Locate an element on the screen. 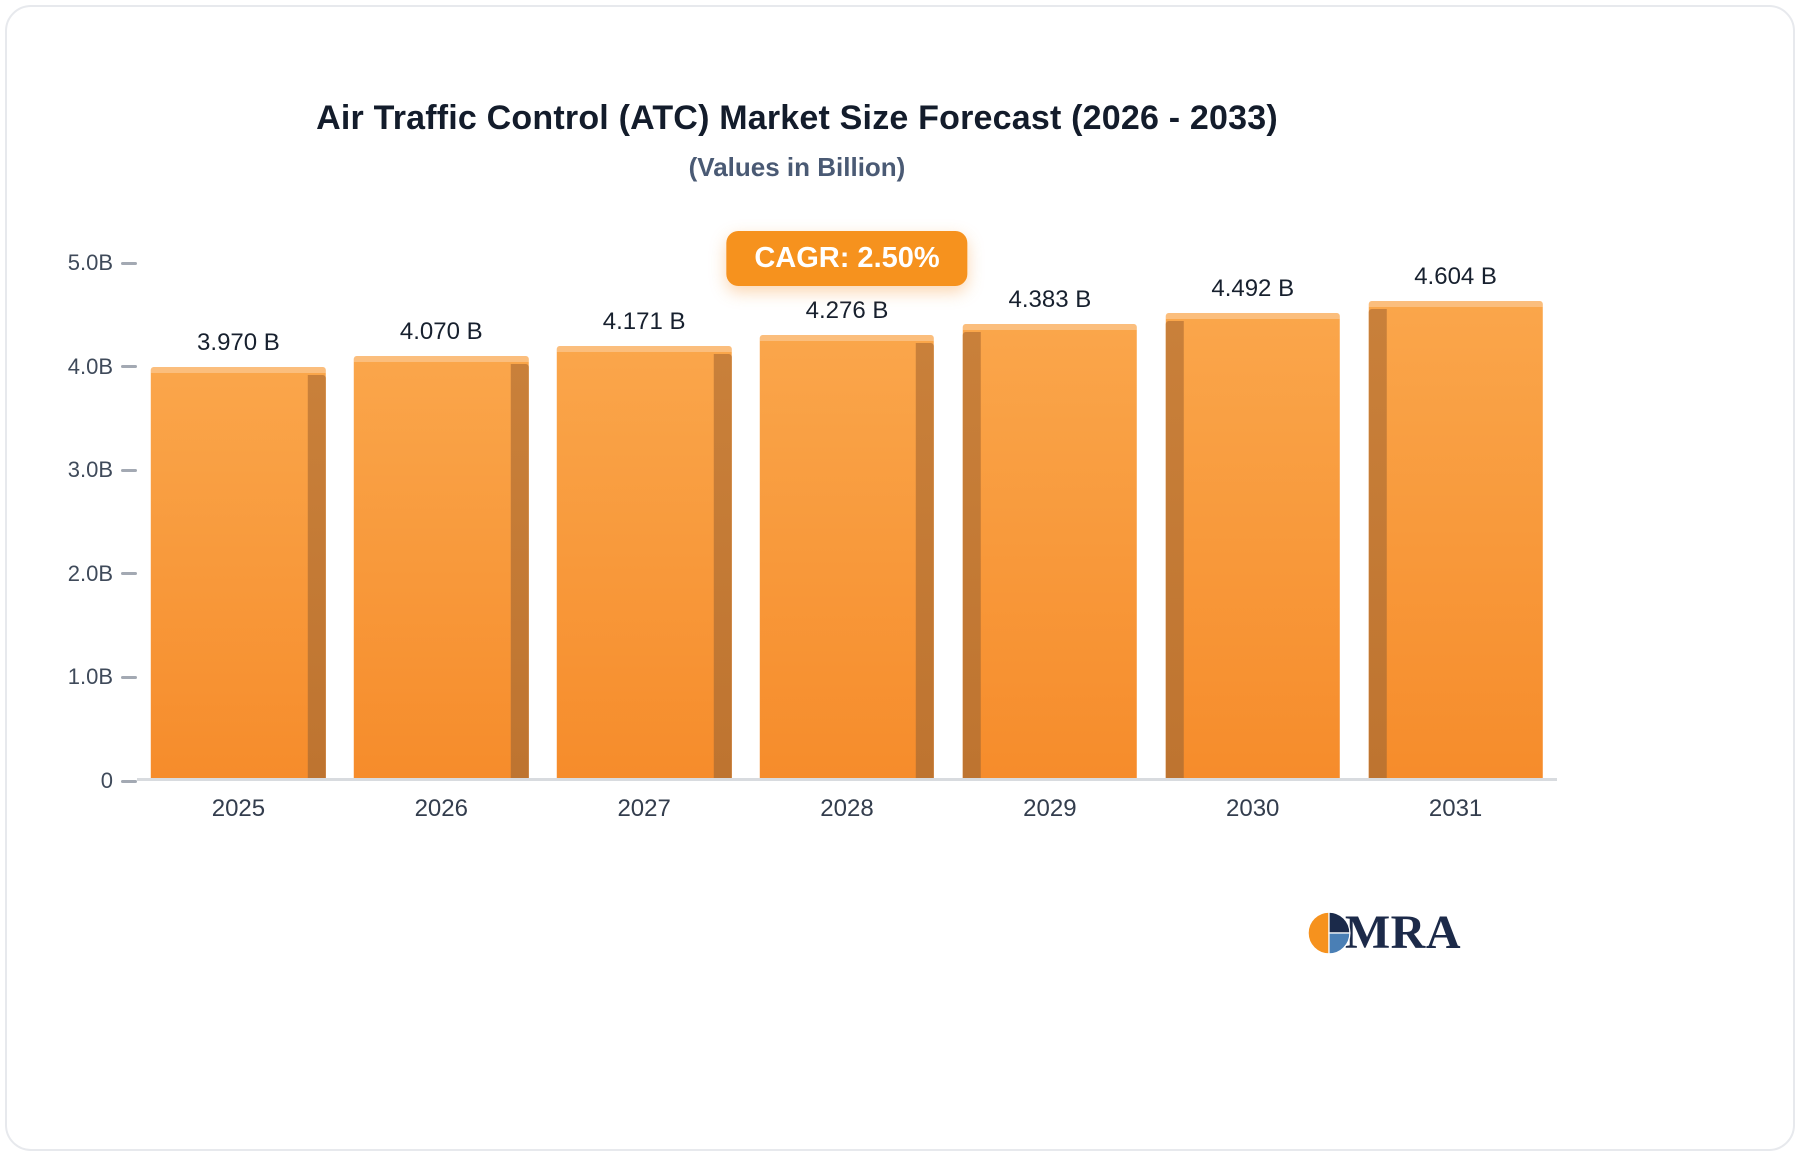 This screenshot has height=1156, width=1800. x-axis-label: 2028 is located at coordinates (847, 808).